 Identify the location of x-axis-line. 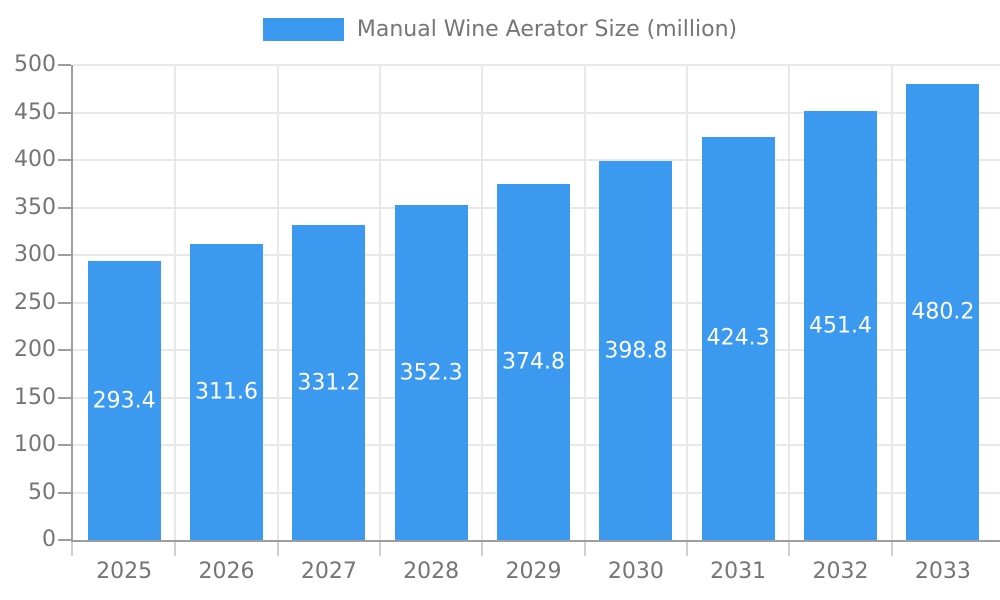
(535, 541).